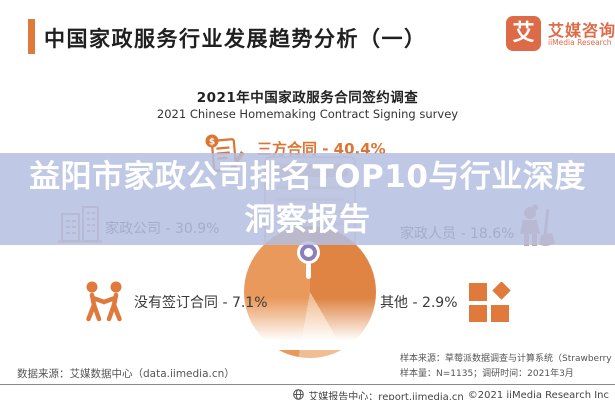  I want to click on logo-name-cn: 艾媒咨询, so click(581, 30).